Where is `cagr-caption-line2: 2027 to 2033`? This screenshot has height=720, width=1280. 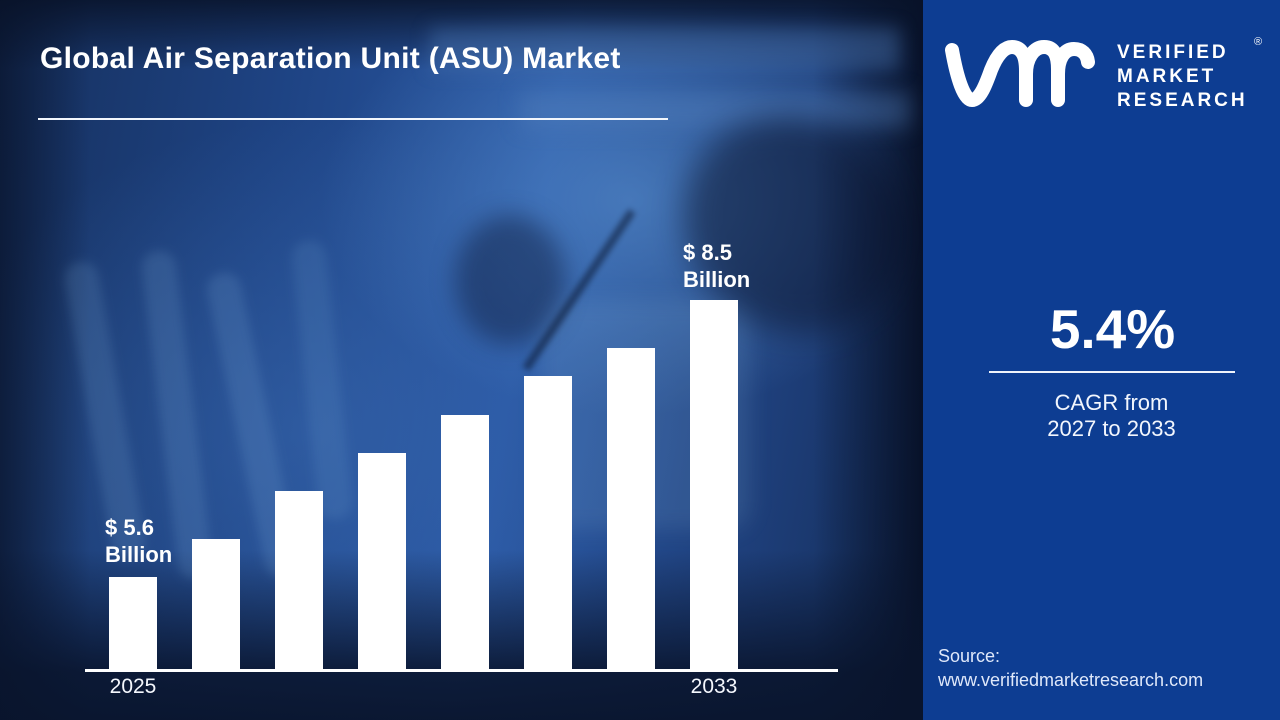
cagr-caption-line2: 2027 to 2033 is located at coordinates (1111, 428).